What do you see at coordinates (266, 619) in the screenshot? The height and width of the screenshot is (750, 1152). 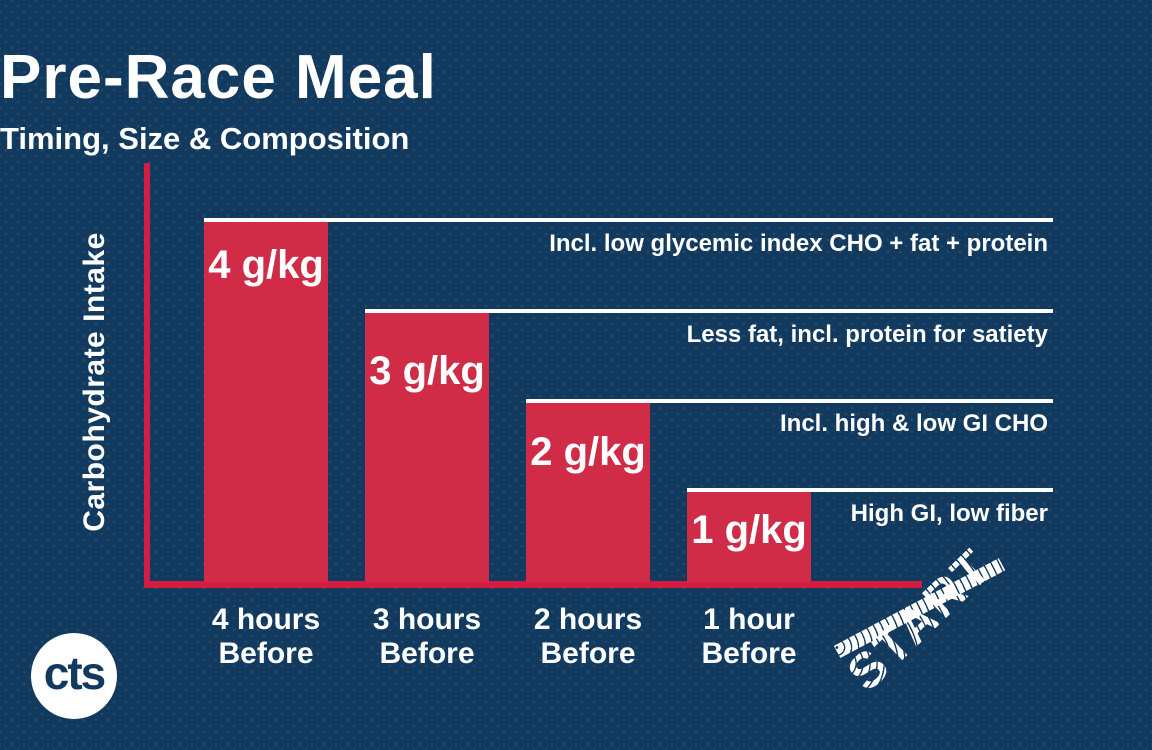 I see `x-tick-line1: 4 hours` at bounding box center [266, 619].